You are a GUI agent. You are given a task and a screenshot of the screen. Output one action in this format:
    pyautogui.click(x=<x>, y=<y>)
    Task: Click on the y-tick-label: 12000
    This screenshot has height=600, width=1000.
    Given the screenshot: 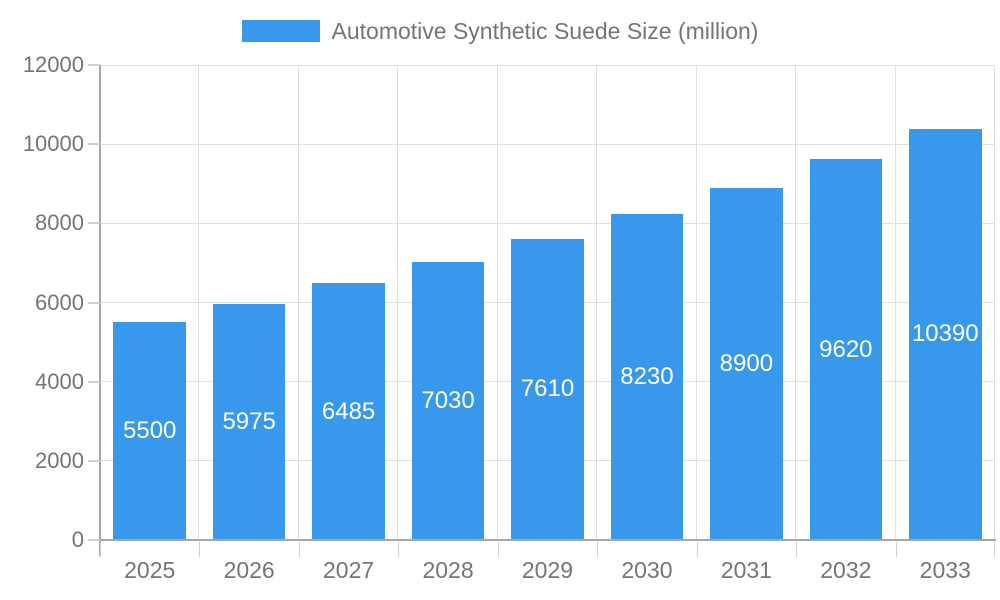 What is the action you would take?
    pyautogui.click(x=53, y=64)
    